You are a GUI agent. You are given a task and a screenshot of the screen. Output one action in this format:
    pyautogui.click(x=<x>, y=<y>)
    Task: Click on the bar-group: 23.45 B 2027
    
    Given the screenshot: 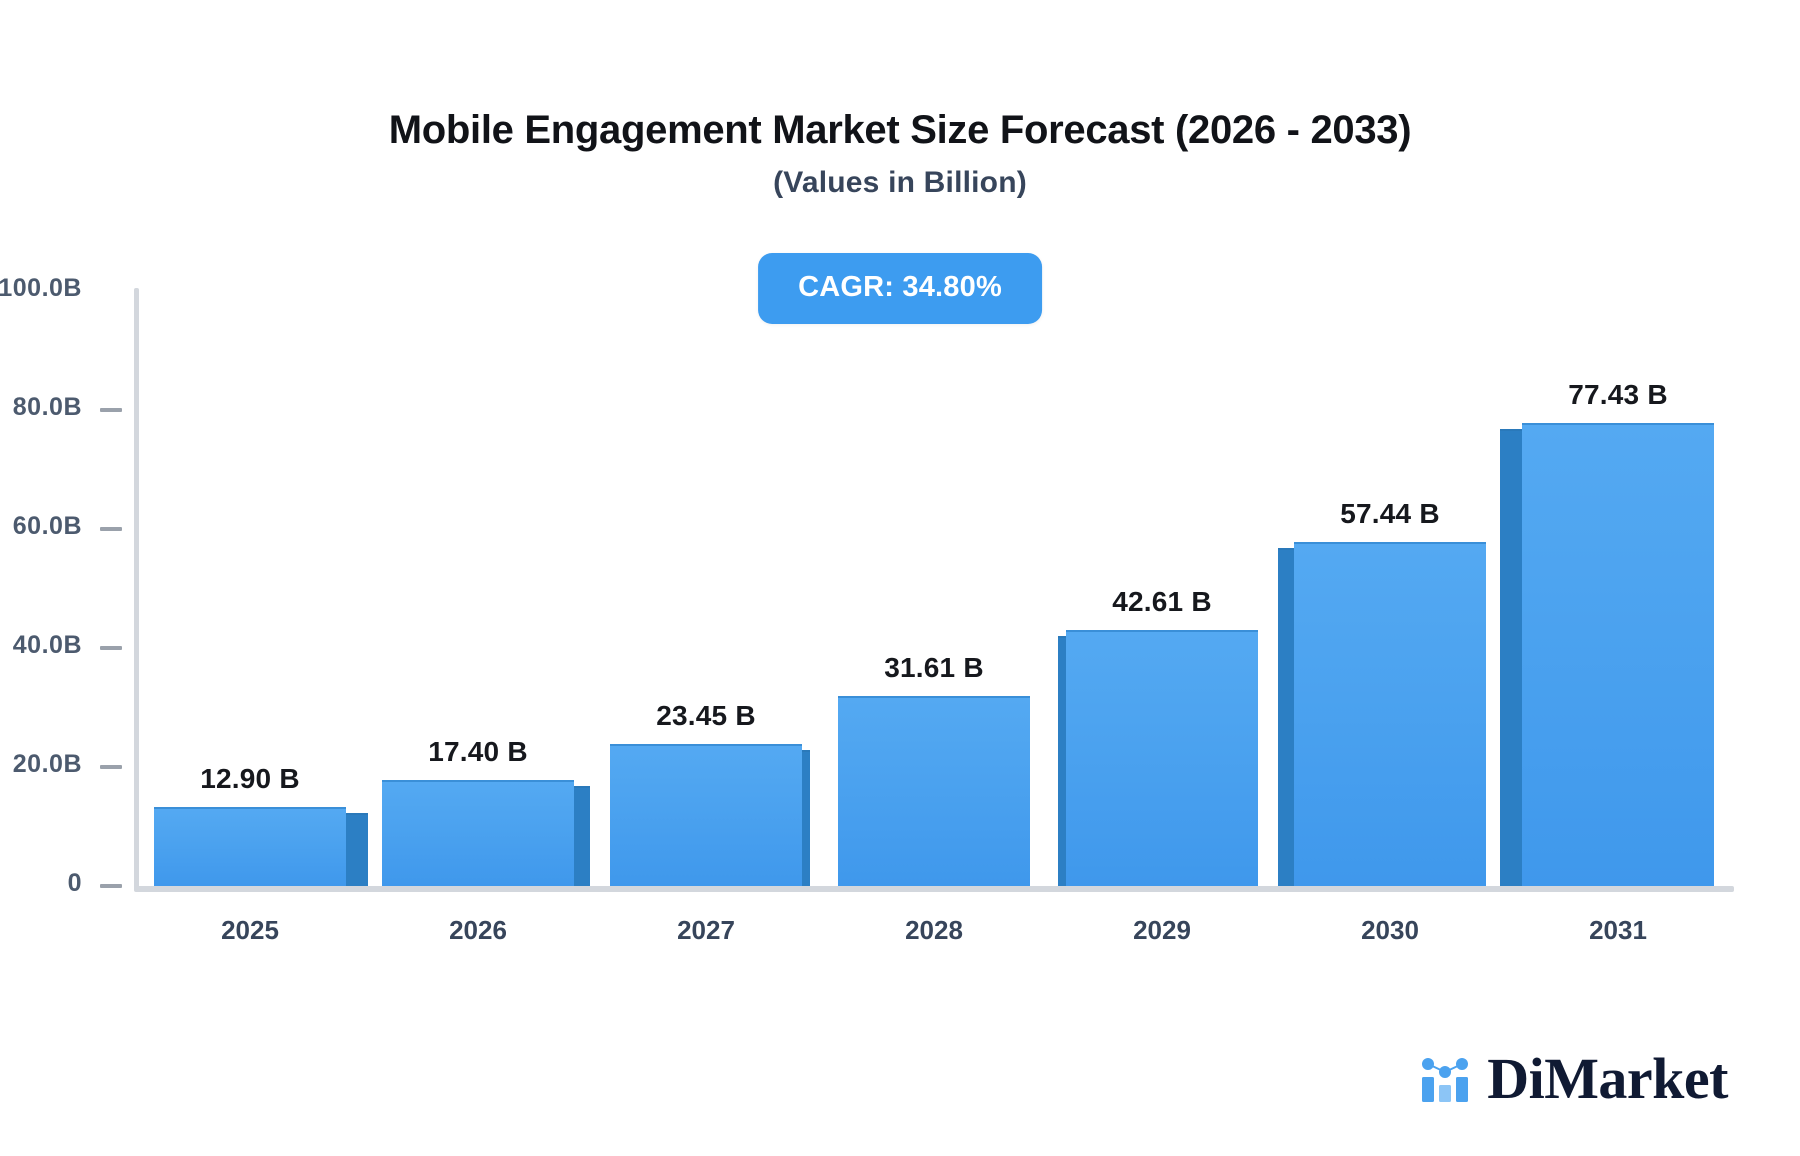 What is the action you would take?
    pyautogui.click(x=710, y=578)
    